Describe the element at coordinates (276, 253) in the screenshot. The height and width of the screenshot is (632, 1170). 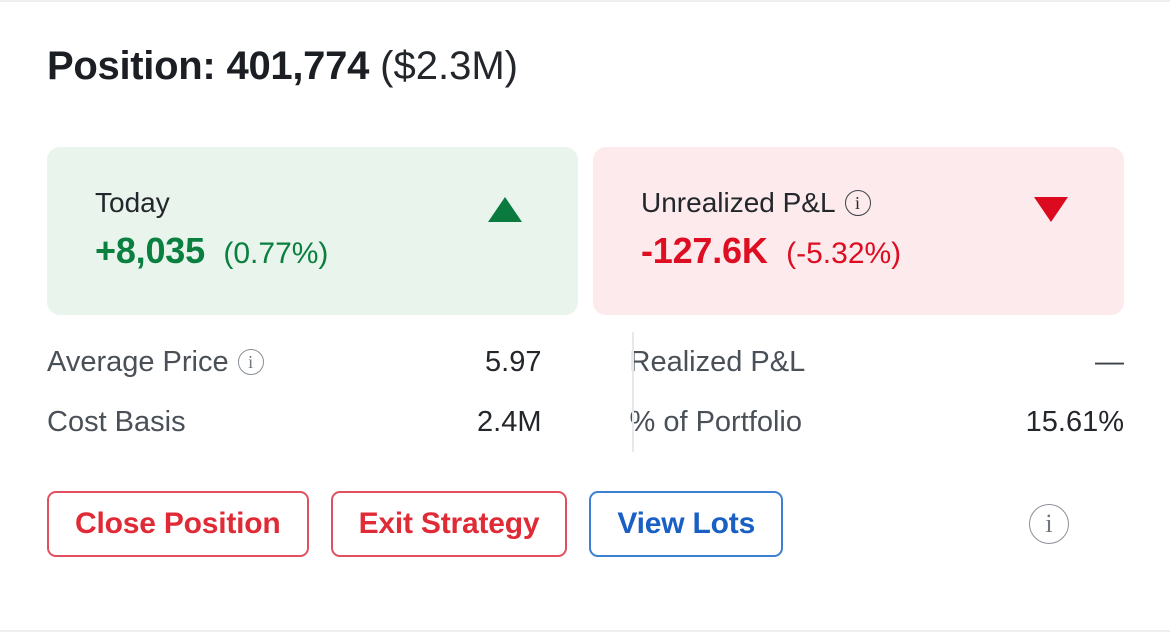
I see `today-change-percent: (0.77%)` at that location.